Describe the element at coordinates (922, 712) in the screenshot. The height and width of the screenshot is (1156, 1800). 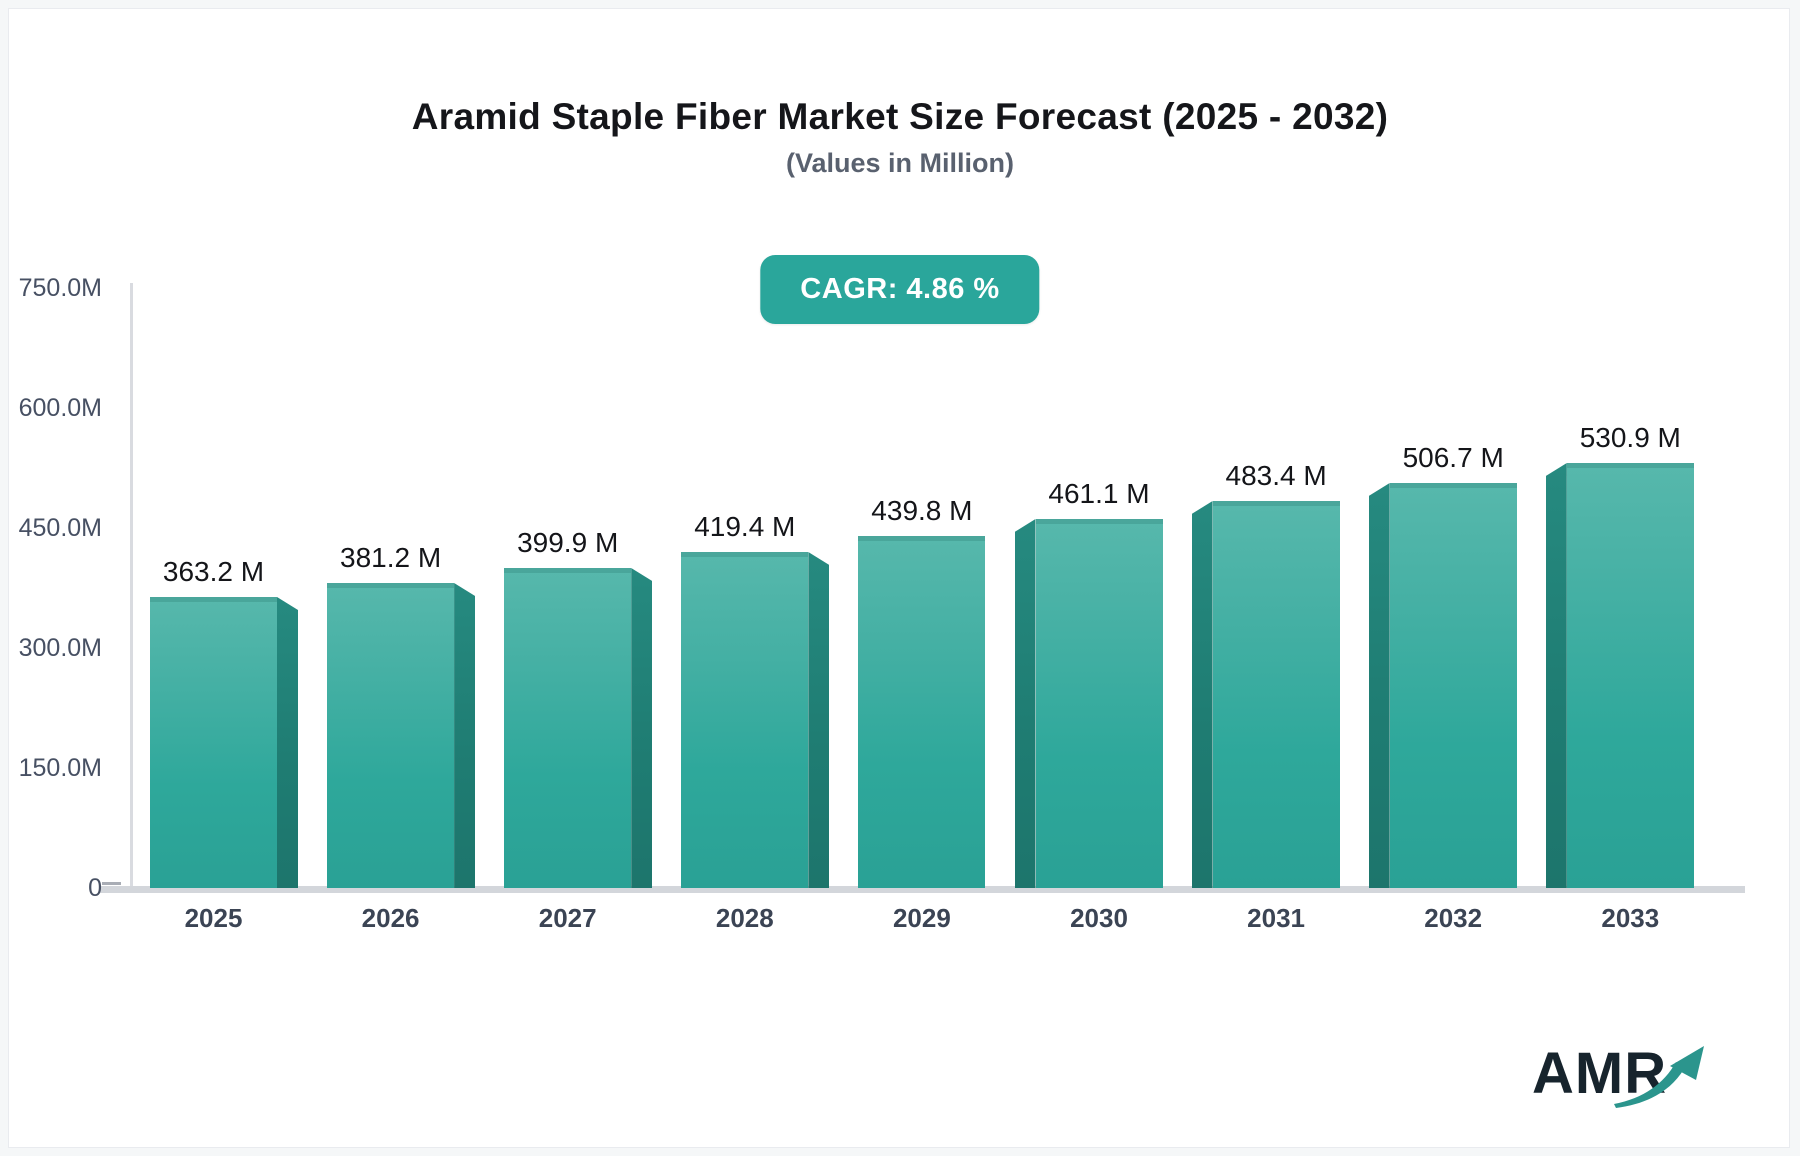
I see `bar-2029` at that location.